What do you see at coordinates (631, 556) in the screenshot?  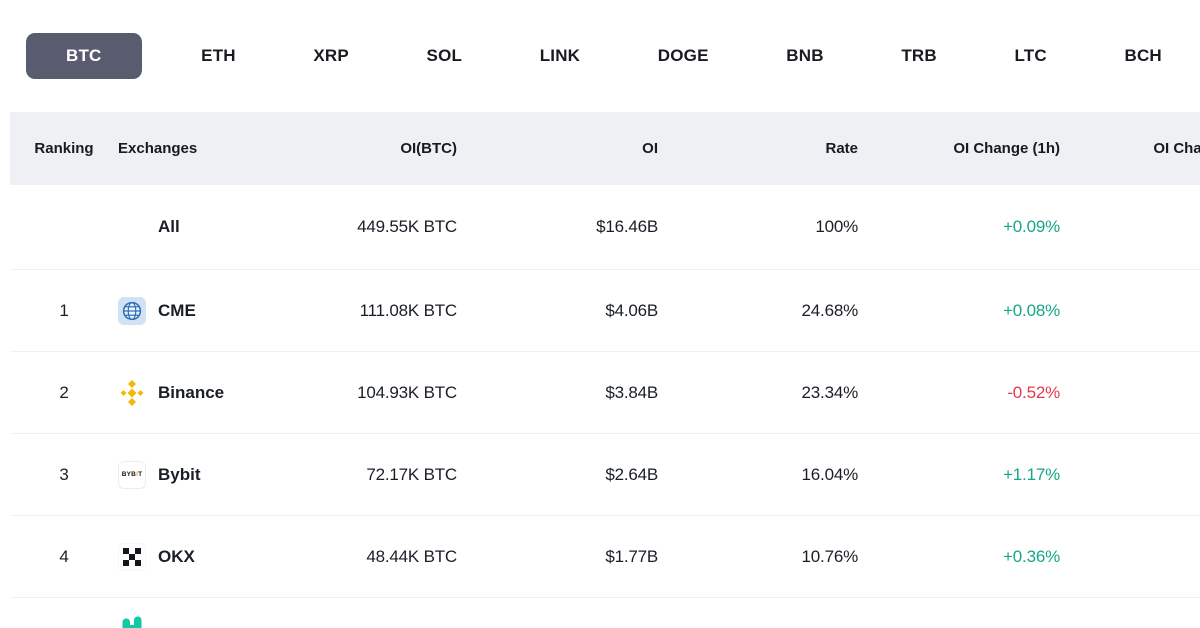 I see `oi-cell: $1.77B` at bounding box center [631, 556].